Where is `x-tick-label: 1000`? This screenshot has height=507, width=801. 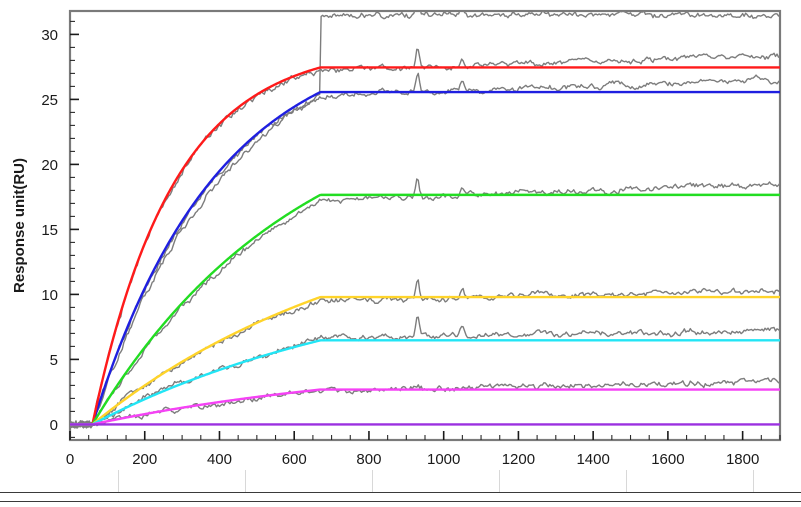 x-tick-label: 1000 is located at coordinates (443, 459).